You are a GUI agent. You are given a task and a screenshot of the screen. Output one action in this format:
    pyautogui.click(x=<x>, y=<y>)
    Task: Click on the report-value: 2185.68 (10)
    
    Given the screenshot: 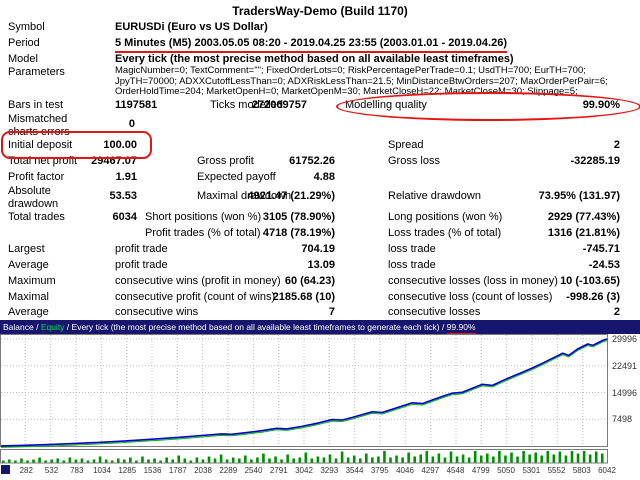 What is the action you would take?
    pyautogui.click(x=303, y=297)
    